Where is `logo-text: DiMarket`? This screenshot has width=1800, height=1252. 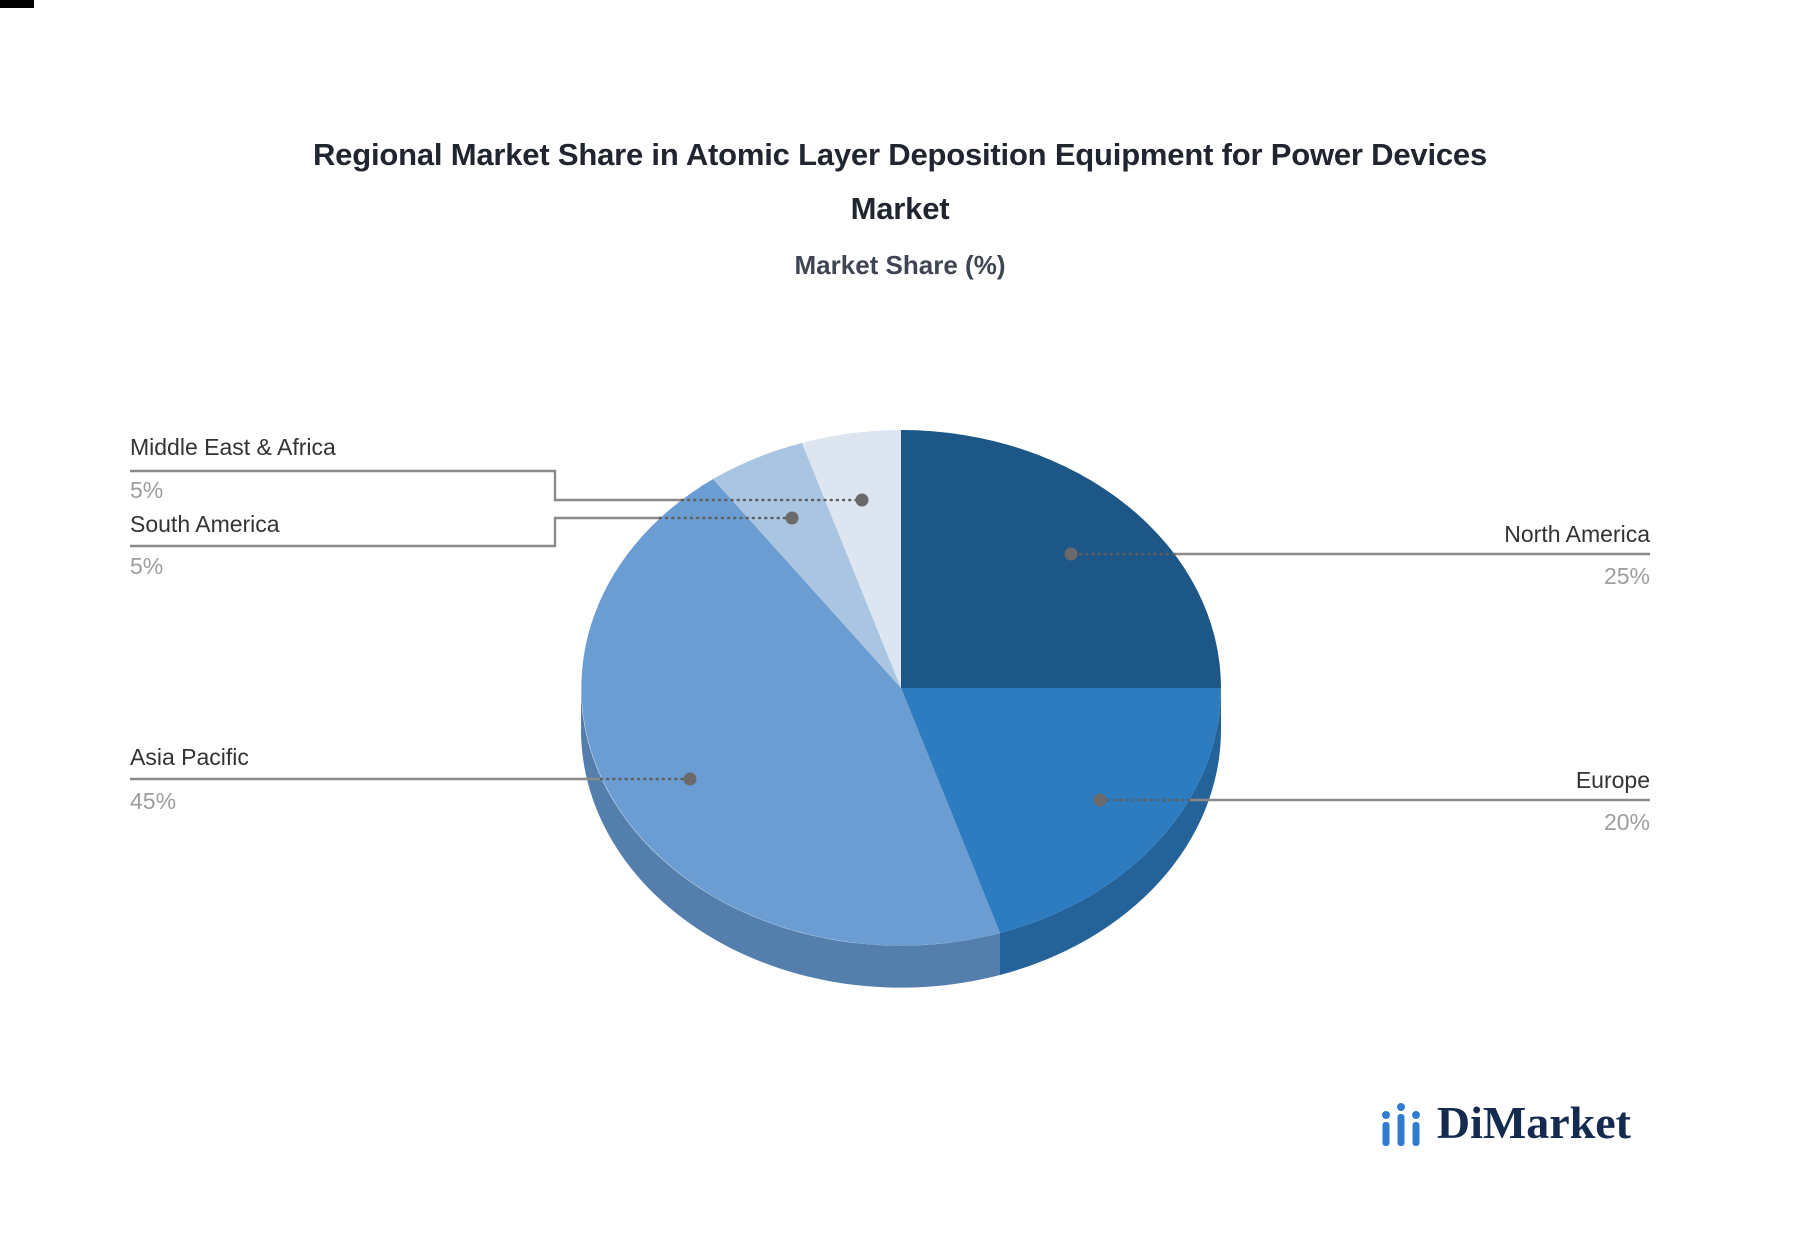
logo-text: DiMarket is located at coordinates (1533, 1122).